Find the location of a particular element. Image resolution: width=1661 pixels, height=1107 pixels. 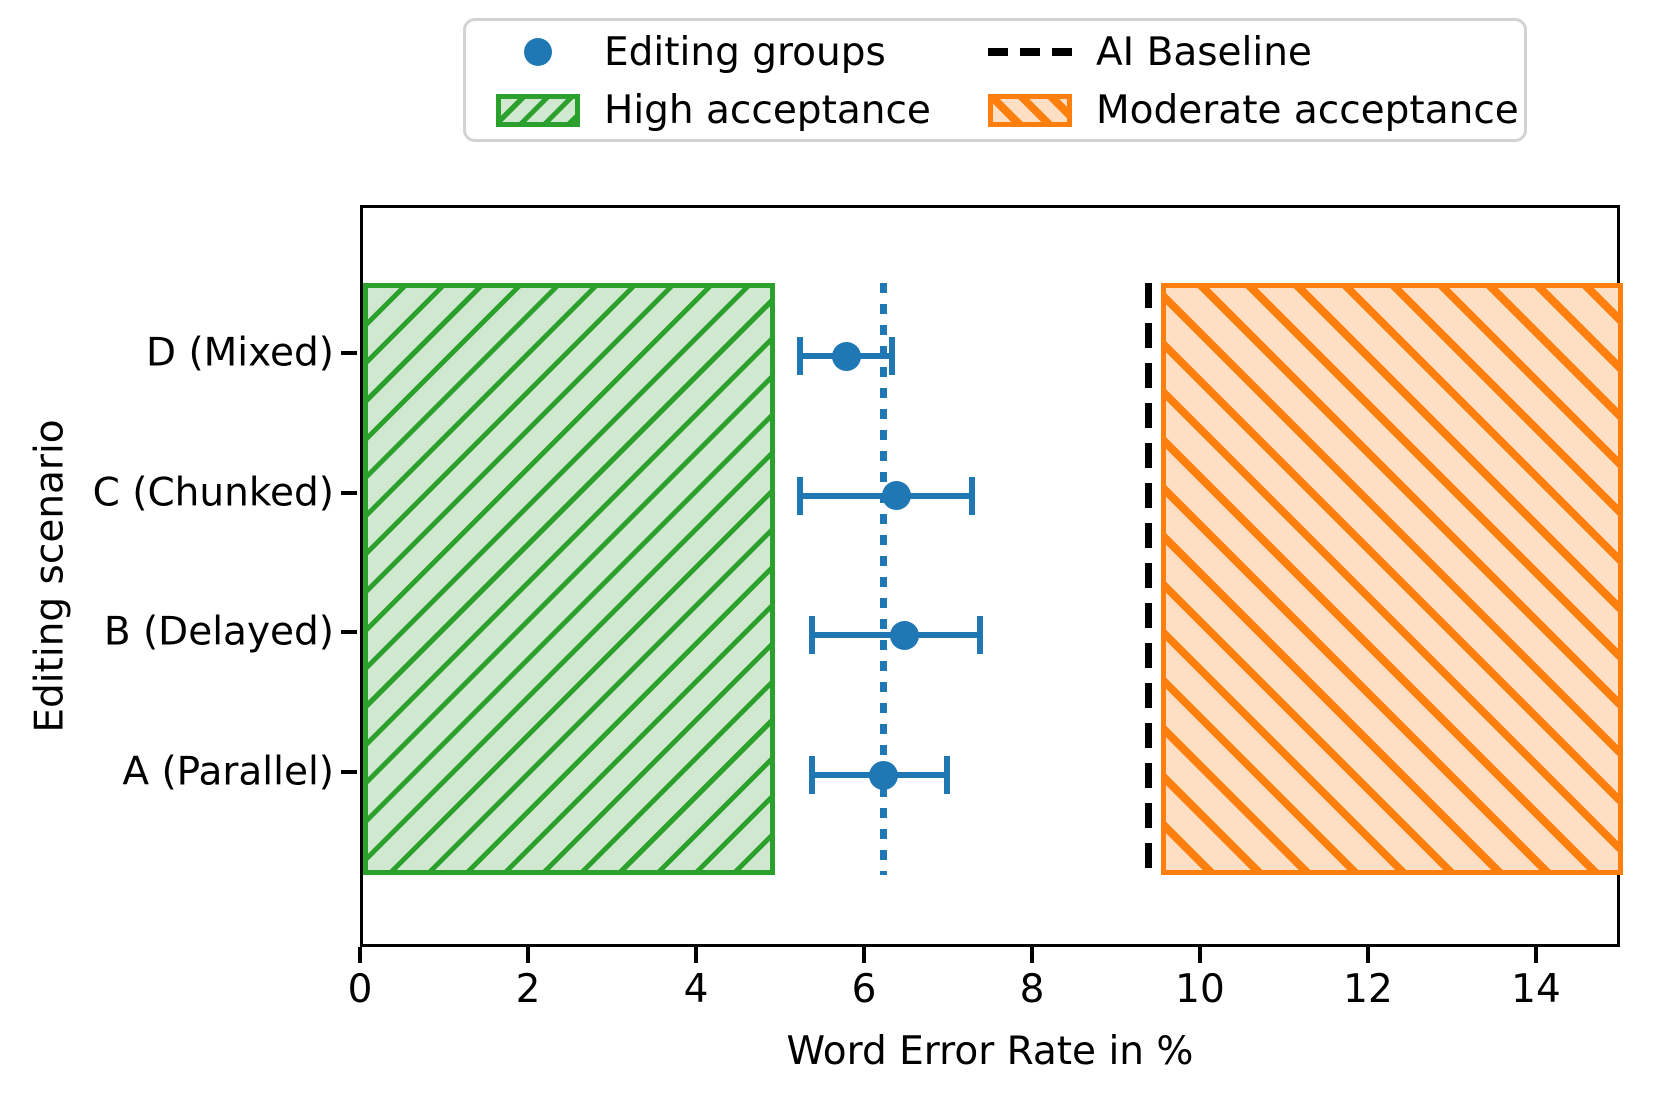

legend-item-moderate-acceptance: Moderate acceptance is located at coordinates (1241, 110).